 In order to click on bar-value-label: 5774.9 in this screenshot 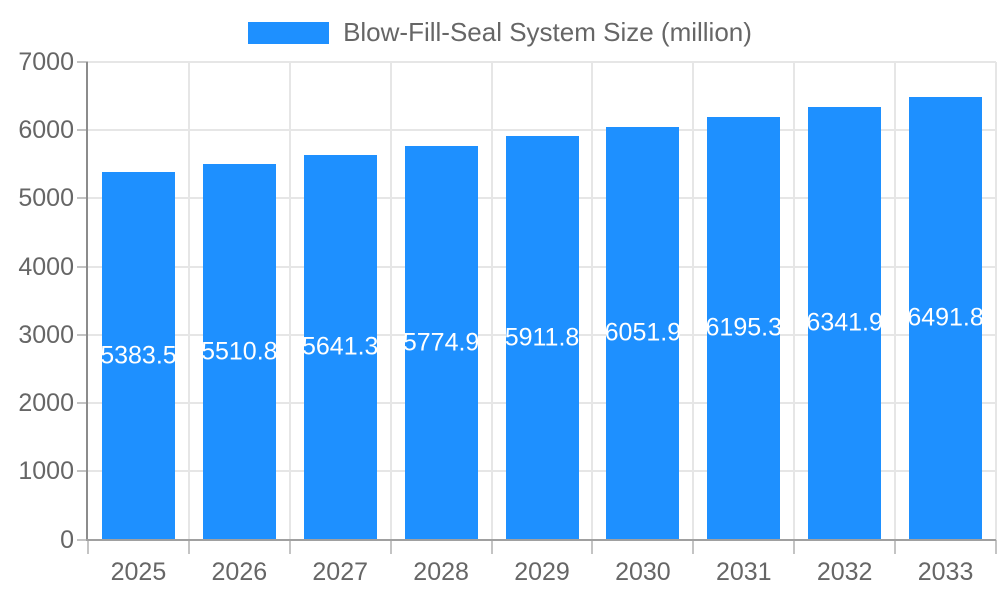, I will do `click(441, 342)`.